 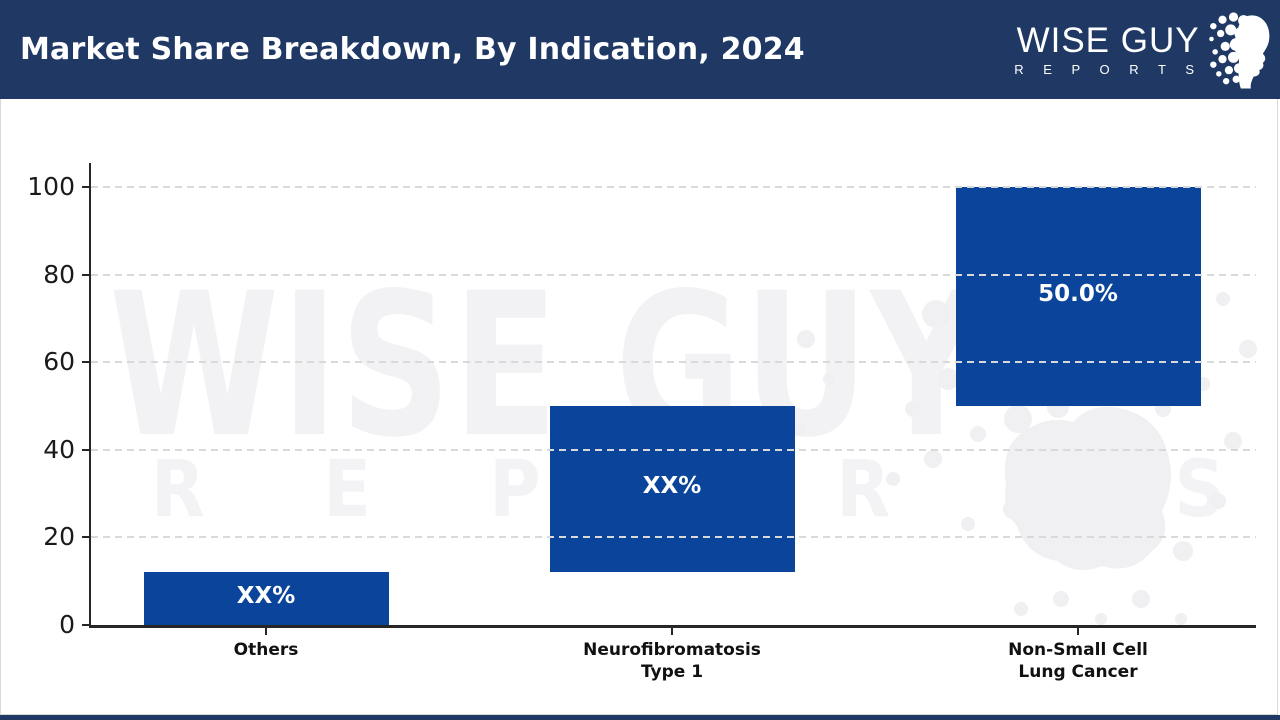 I want to click on logo-face-icon, so click(x=1239, y=50).